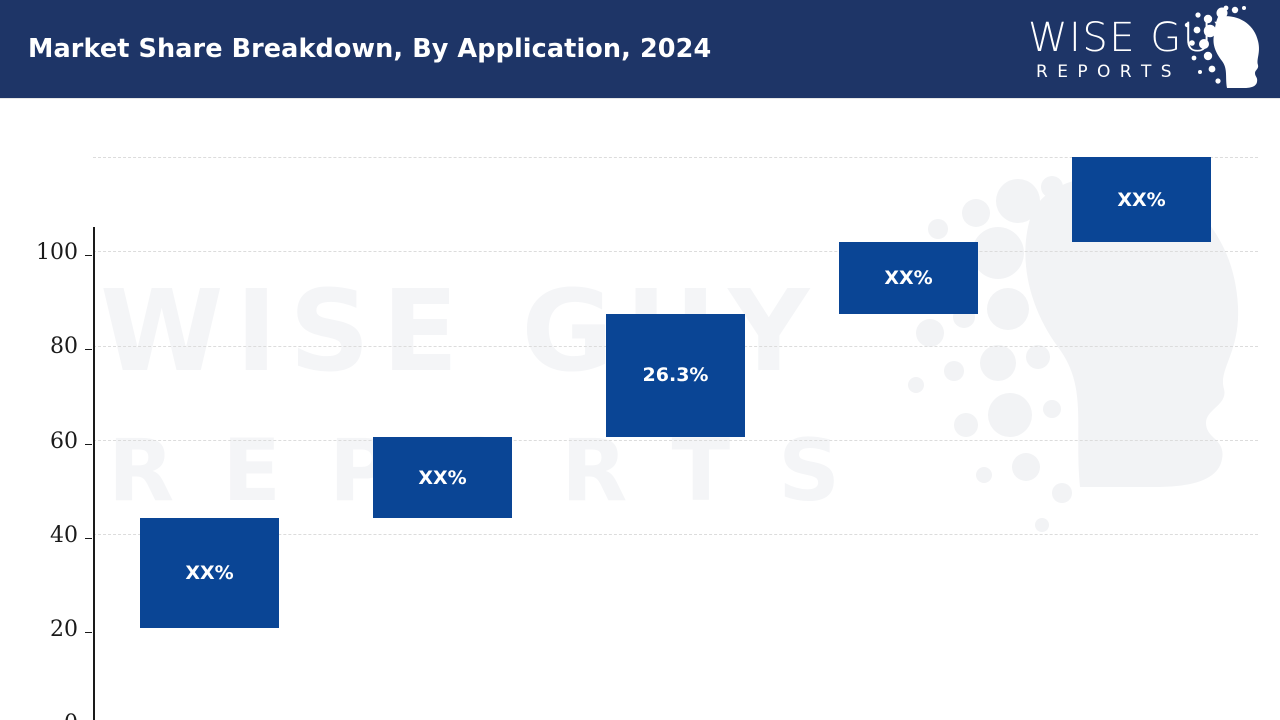  Describe the element at coordinates (1105, 72) in the screenshot. I see `svg-text: R E P O R T S` at that location.